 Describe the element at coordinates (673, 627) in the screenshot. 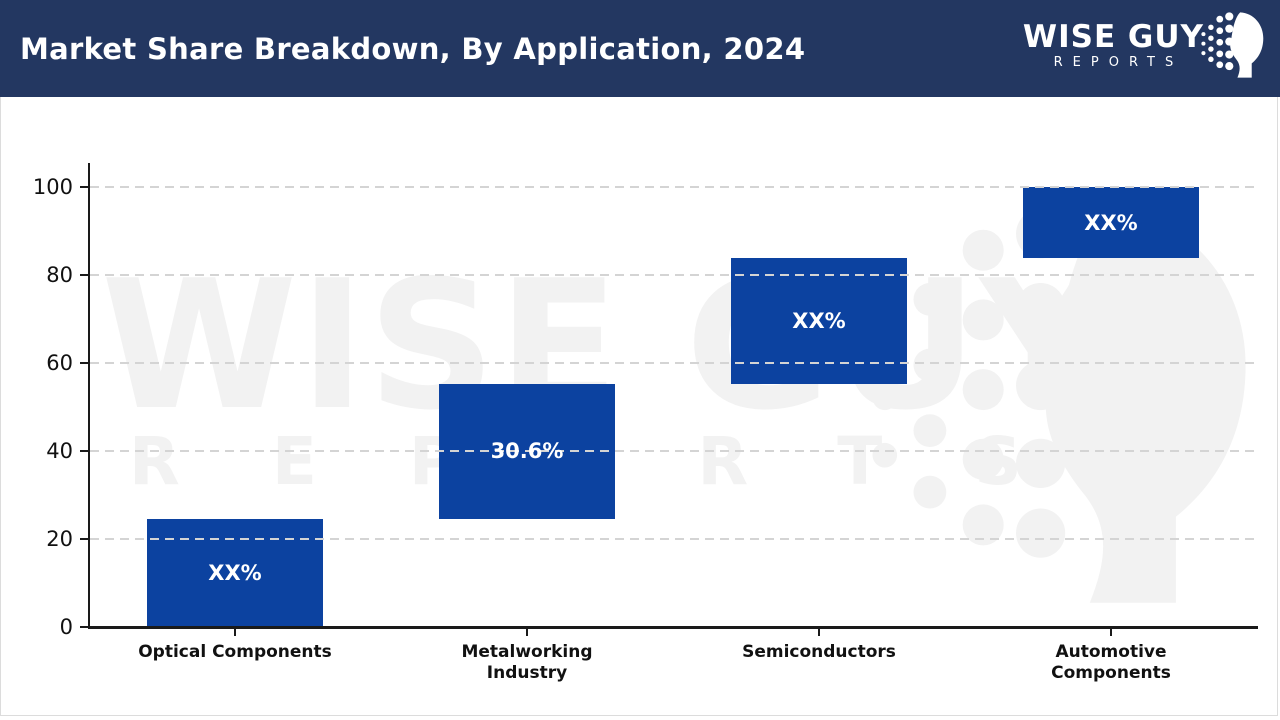

I see `x-axis-line` at that location.